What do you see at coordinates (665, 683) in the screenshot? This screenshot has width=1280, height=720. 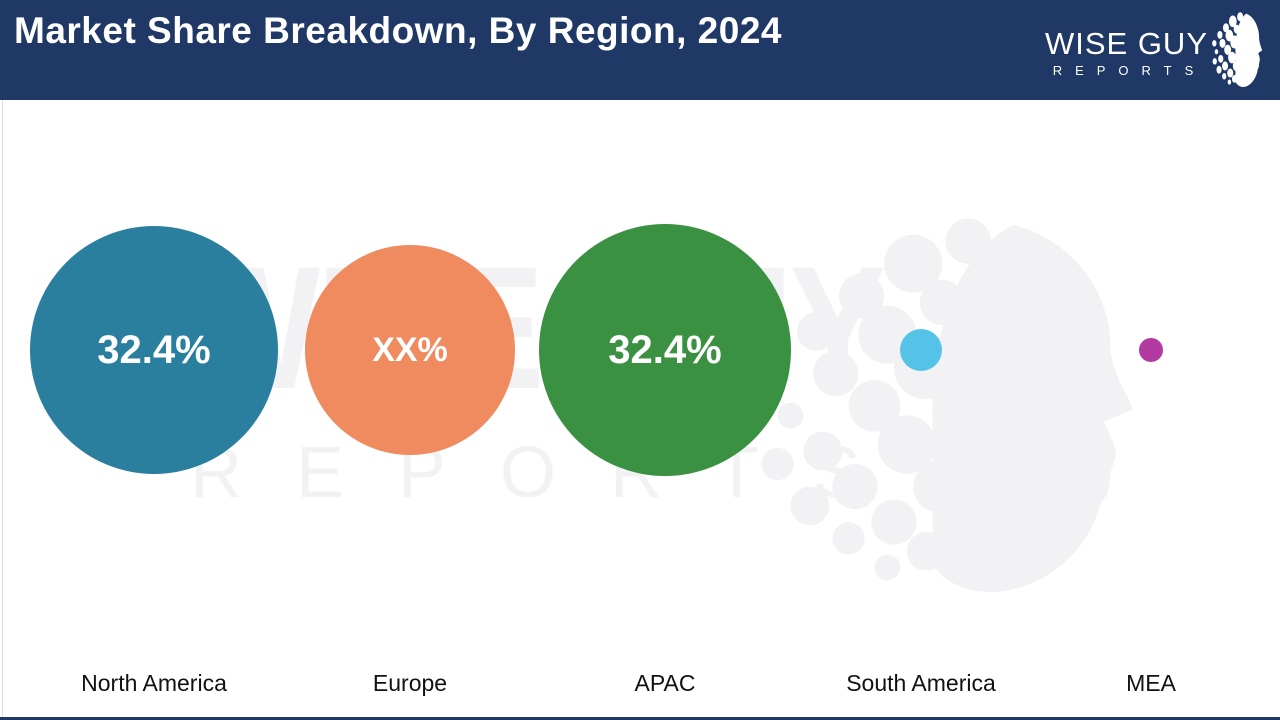 I see `region-name-label: APAC` at bounding box center [665, 683].